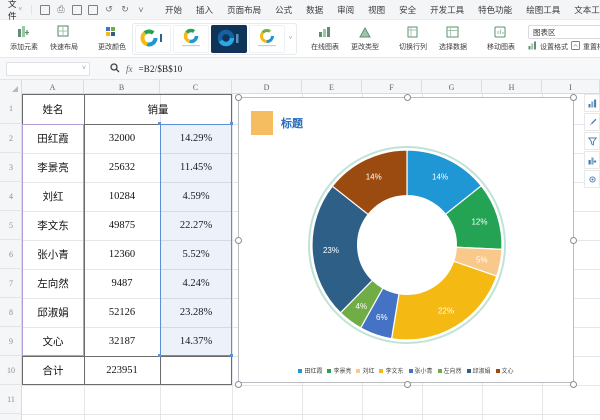  What do you see at coordinates (11, 341) in the screenshot?
I see `row-header-9: 9` at bounding box center [11, 341].